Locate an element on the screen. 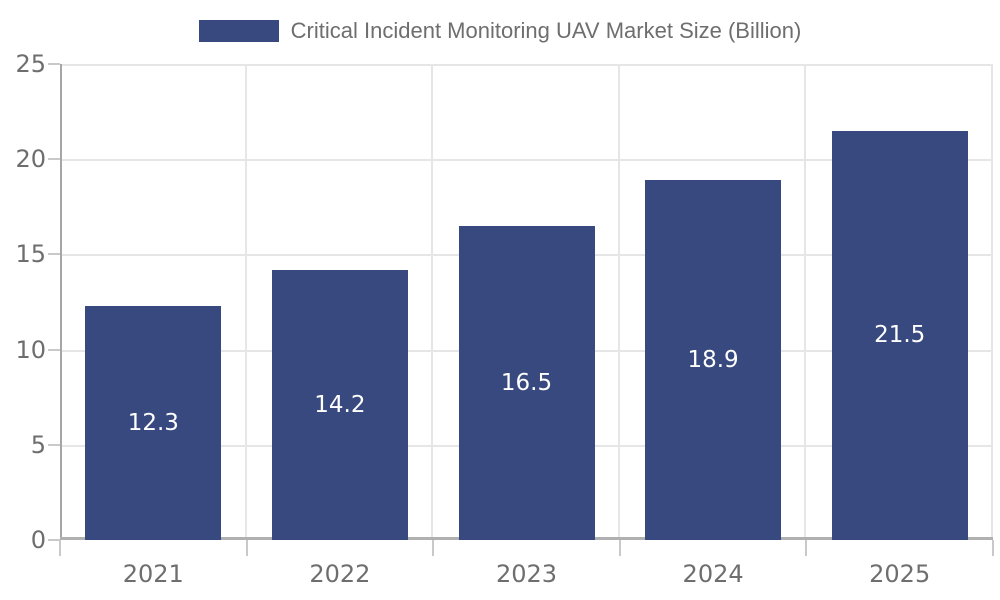  bar-value-label: 16.5 is located at coordinates (526, 382).